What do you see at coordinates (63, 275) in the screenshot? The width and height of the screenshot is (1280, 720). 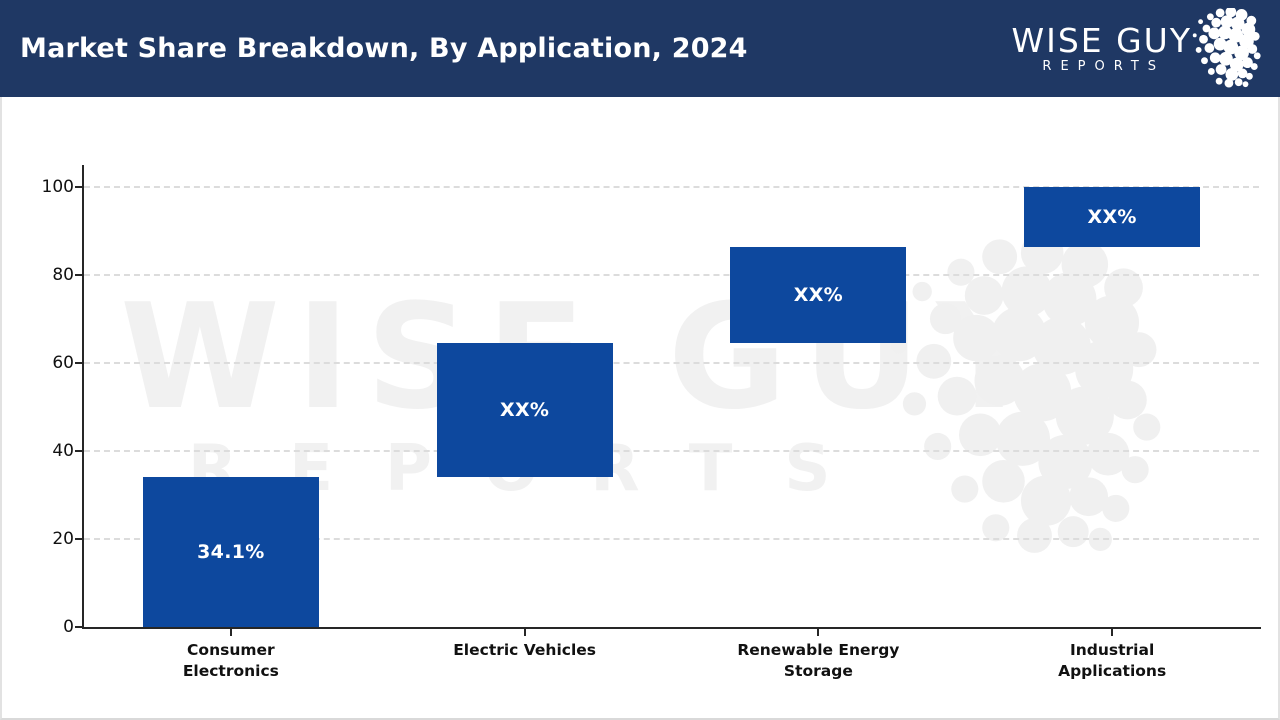 I see `y-tick-label: 80` at bounding box center [63, 275].